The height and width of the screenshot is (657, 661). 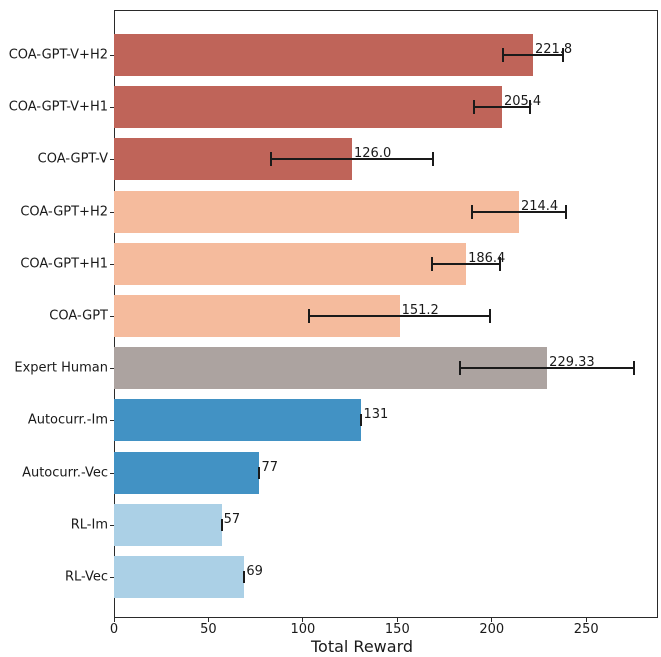 What do you see at coordinates (58, 107) in the screenshot?
I see `y-axis-label: COA-GPT-V+H1` at bounding box center [58, 107].